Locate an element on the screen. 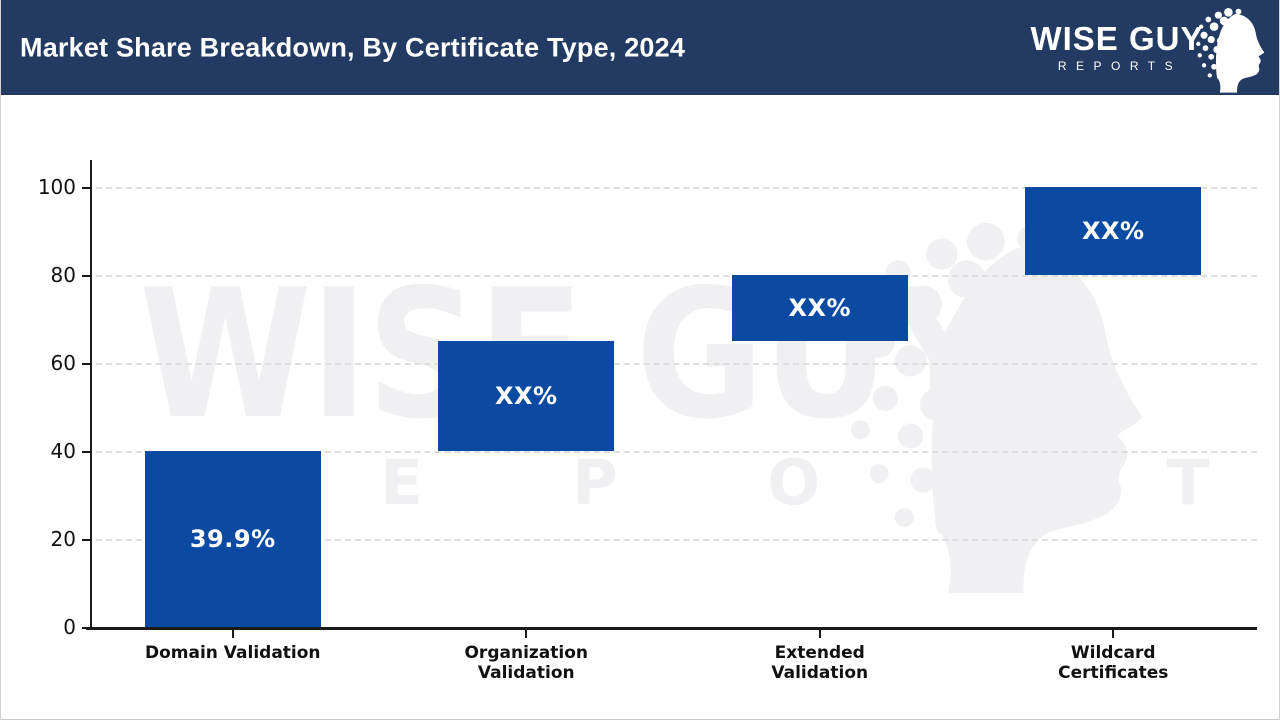  bar-segment: 39.9% is located at coordinates (232, 539).